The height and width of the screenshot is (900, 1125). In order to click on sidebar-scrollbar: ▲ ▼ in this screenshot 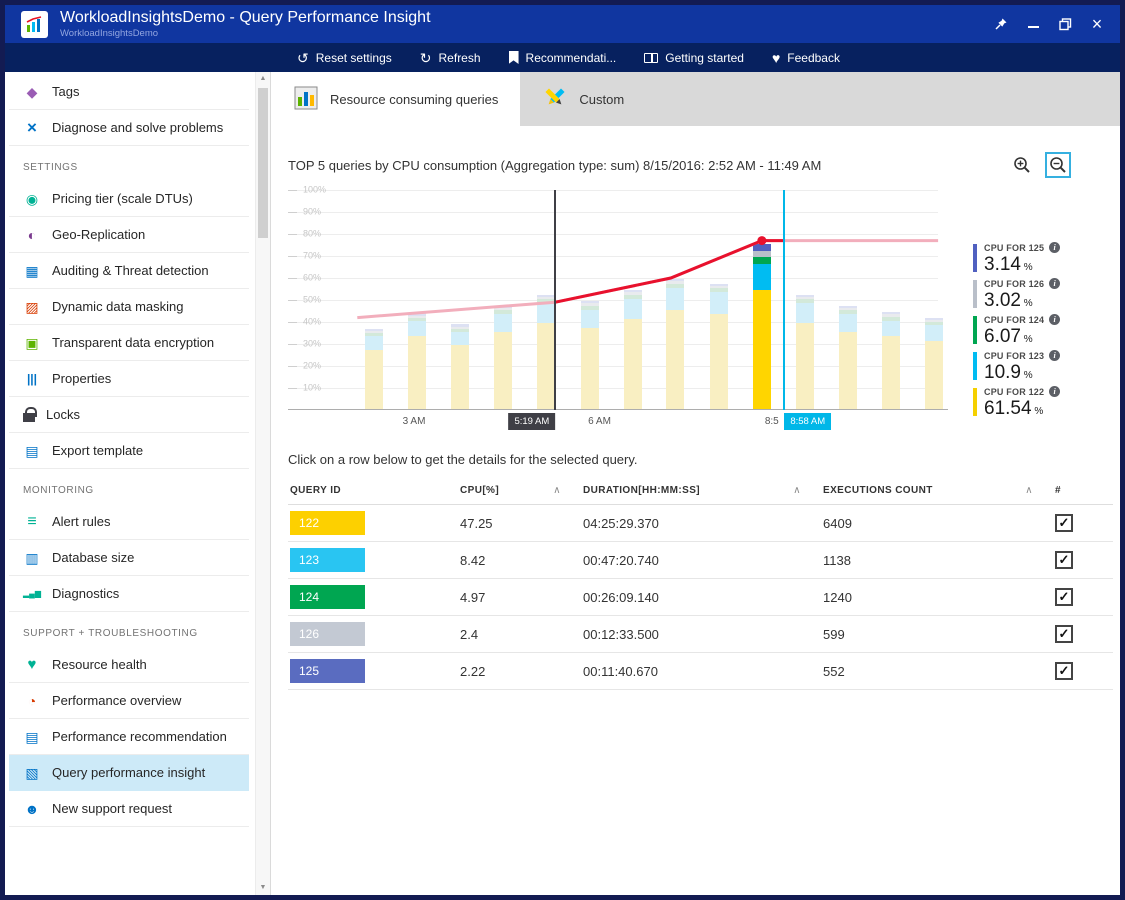, I will do `click(262, 483)`.